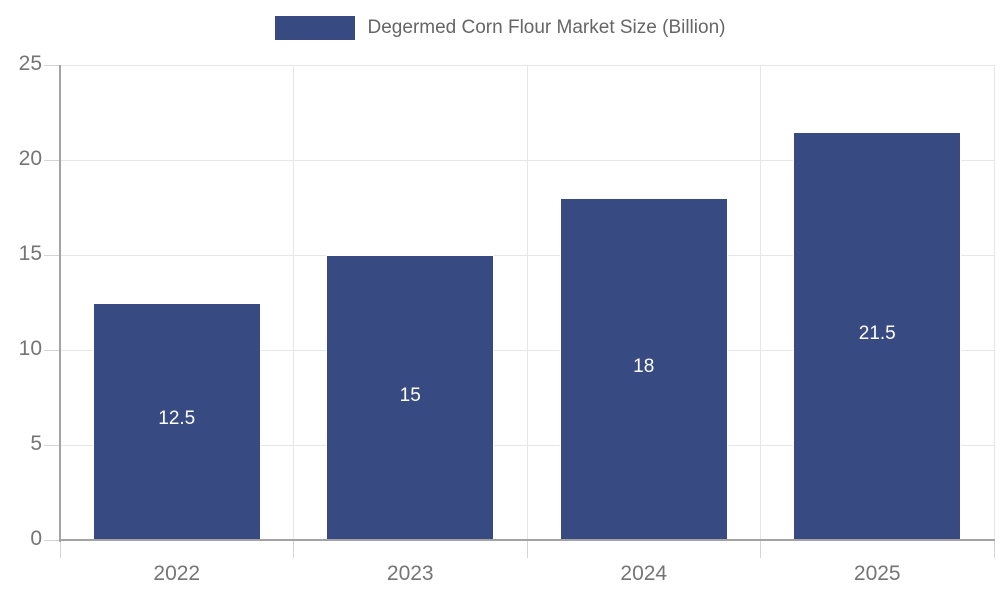 The image size is (1000, 600). Describe the element at coordinates (314, 28) in the screenshot. I see `legend-swatch-icon` at that location.